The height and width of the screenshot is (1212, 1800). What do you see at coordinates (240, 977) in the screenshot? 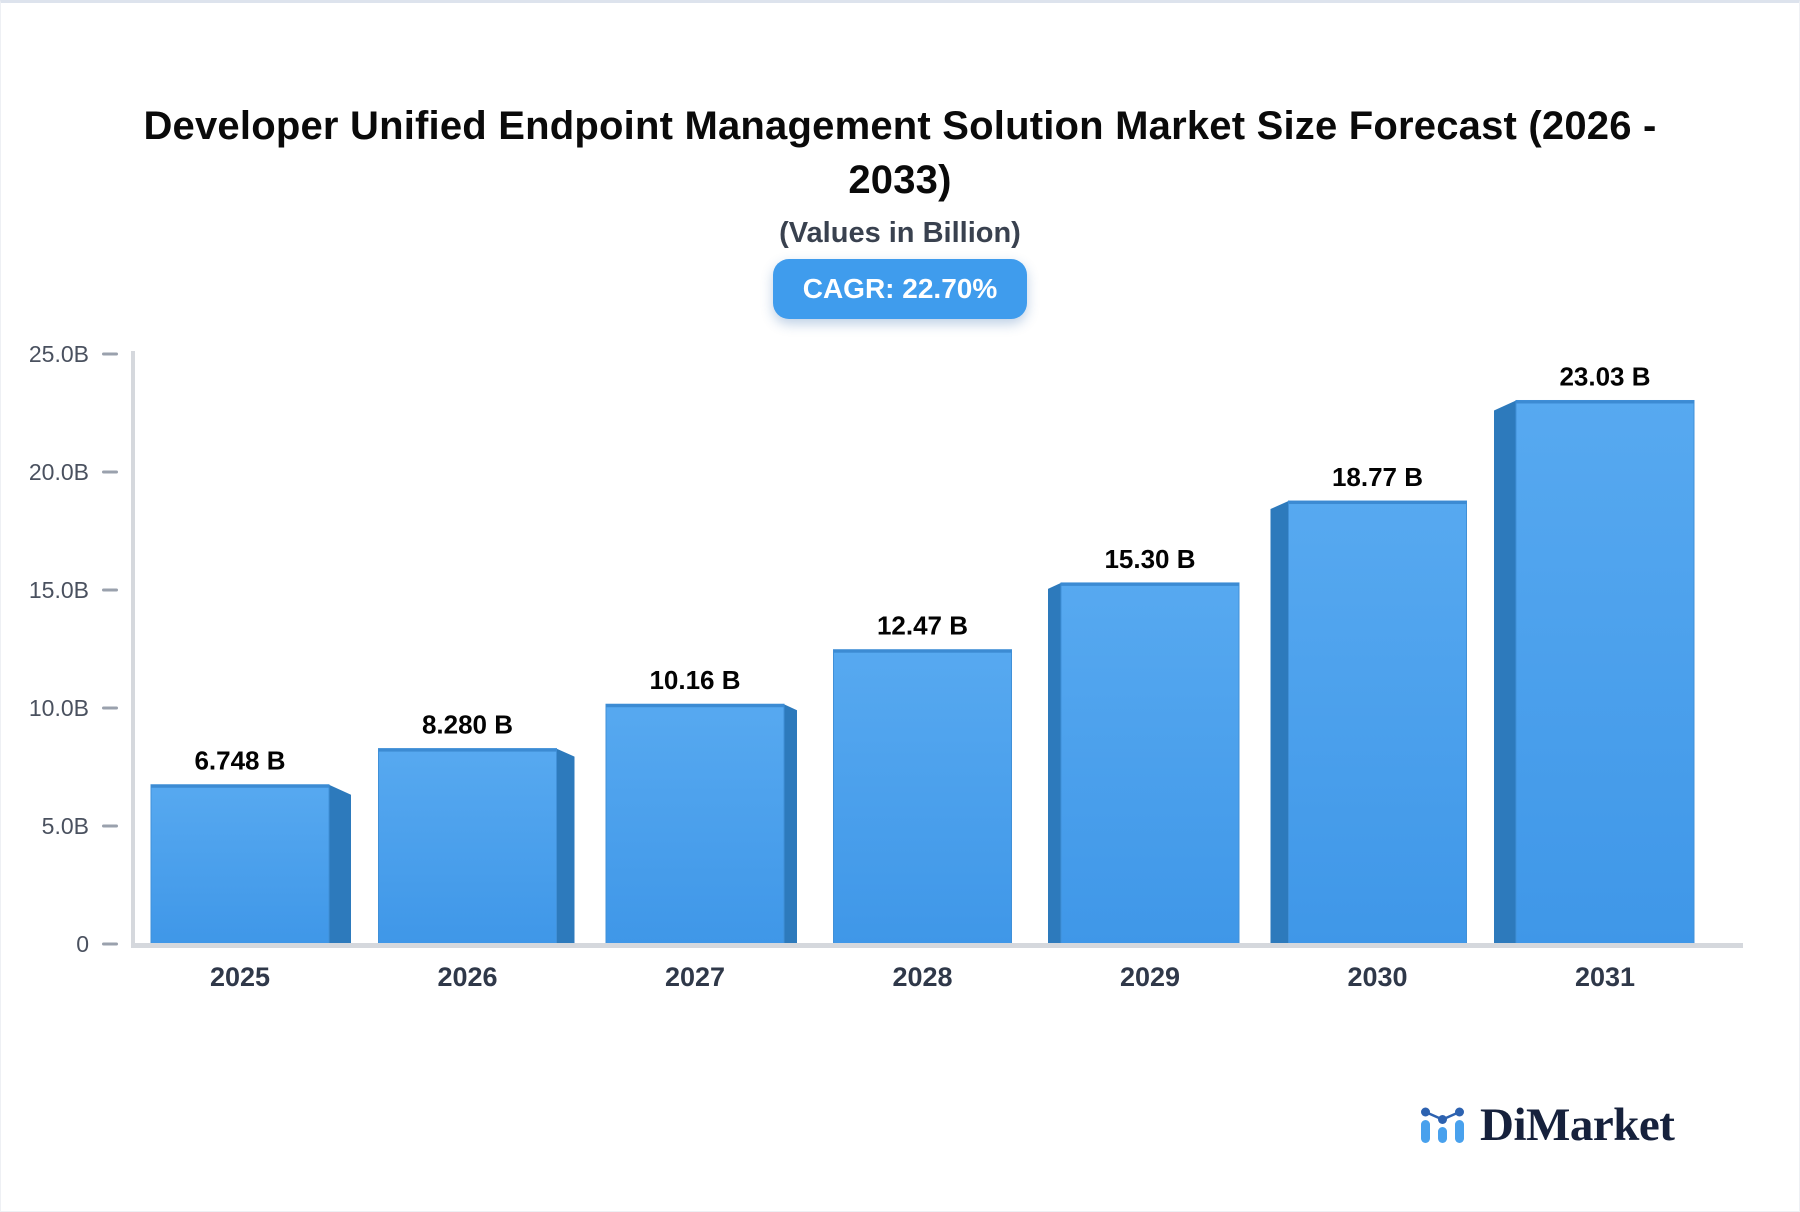
I see `x-axis-label: 2025` at bounding box center [240, 977].